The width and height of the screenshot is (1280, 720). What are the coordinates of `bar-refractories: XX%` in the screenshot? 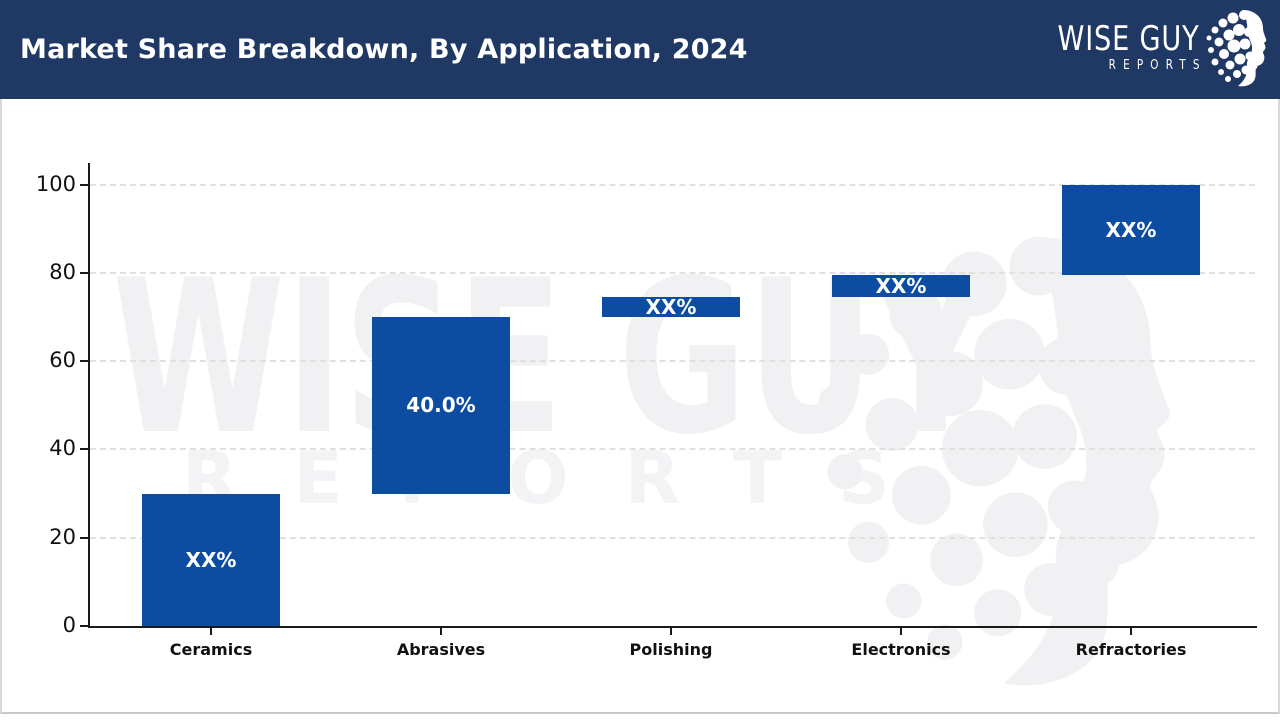 It's located at (1131, 229).